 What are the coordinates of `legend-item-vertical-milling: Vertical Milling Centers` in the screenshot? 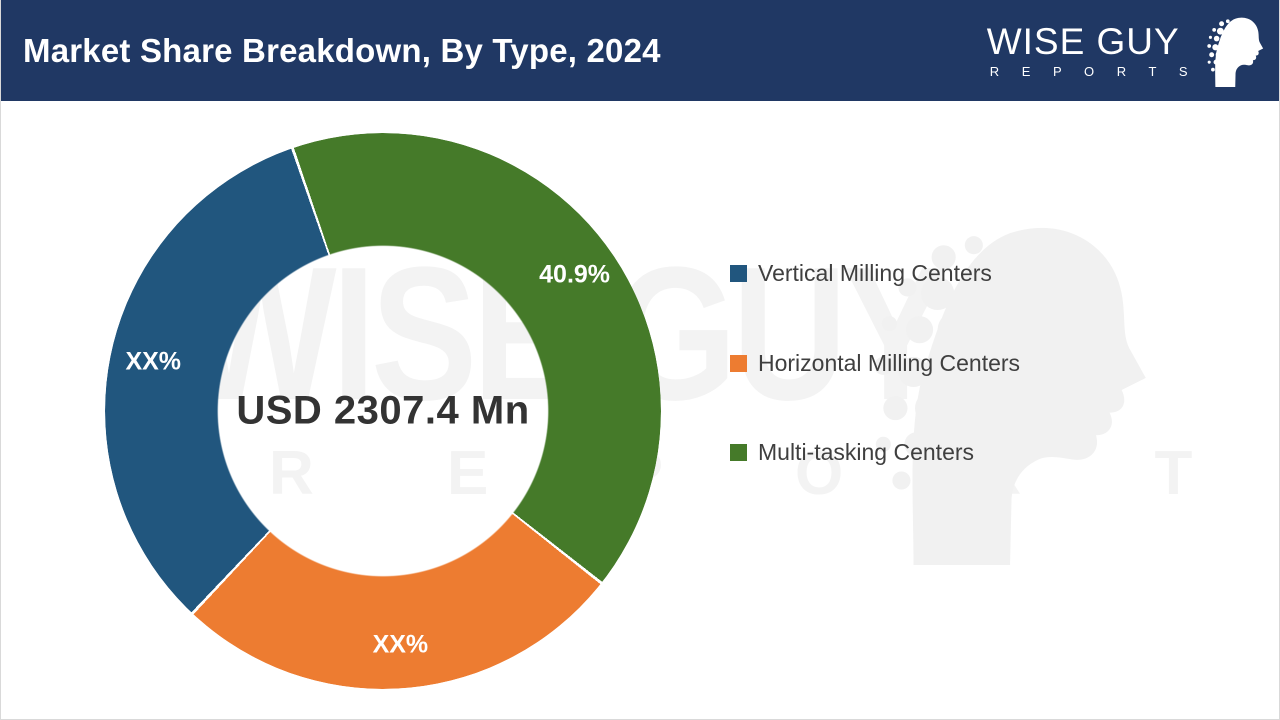 It's located at (861, 273).